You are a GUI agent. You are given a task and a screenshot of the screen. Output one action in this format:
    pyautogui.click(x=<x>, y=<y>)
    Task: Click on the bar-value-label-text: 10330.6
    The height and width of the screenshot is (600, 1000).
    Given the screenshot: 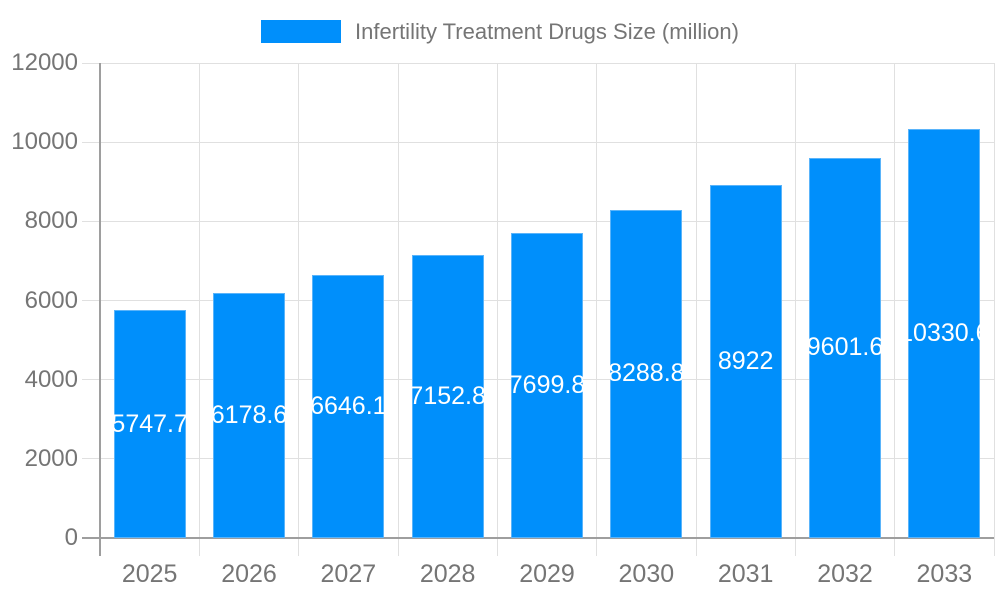 What is the action you would take?
    pyautogui.click(x=944, y=333)
    